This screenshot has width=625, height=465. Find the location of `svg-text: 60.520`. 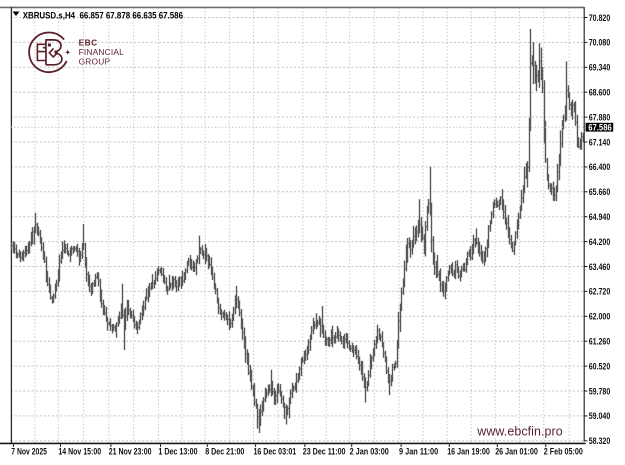

svg-text: 60.520 is located at coordinates (600, 366).